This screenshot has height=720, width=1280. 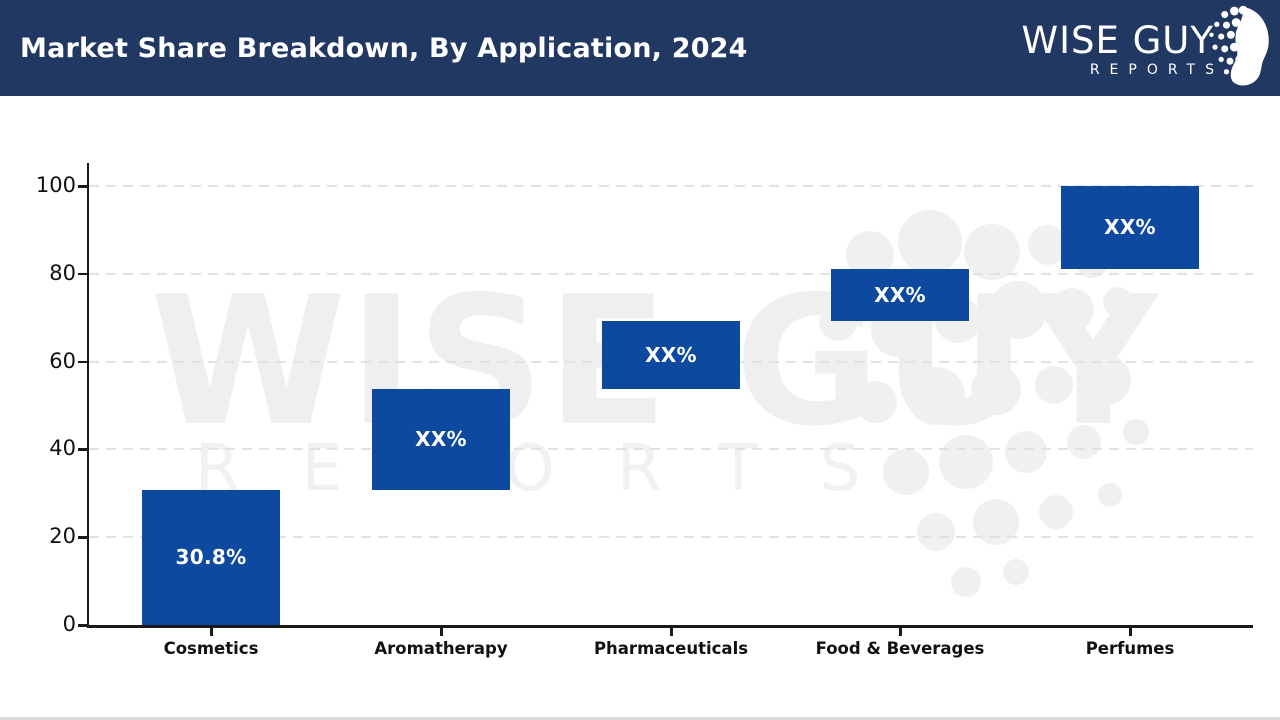 What do you see at coordinates (1117, 40) in the screenshot?
I see `brand-logo-wordmark: WISE GUY` at bounding box center [1117, 40].